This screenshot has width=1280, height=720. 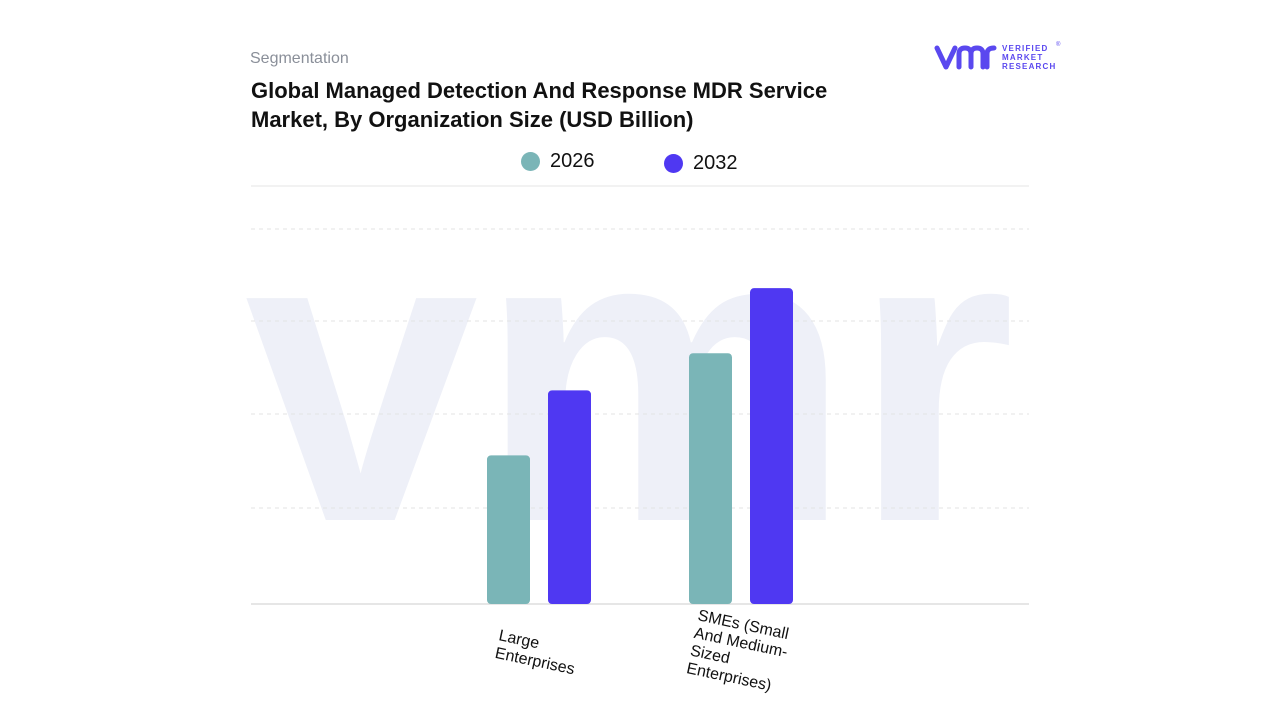 What do you see at coordinates (739, 651) in the screenshot?
I see `x-tick-label: SMEs (SmallAnd Medium-SizedEnterprises)` at bounding box center [739, 651].